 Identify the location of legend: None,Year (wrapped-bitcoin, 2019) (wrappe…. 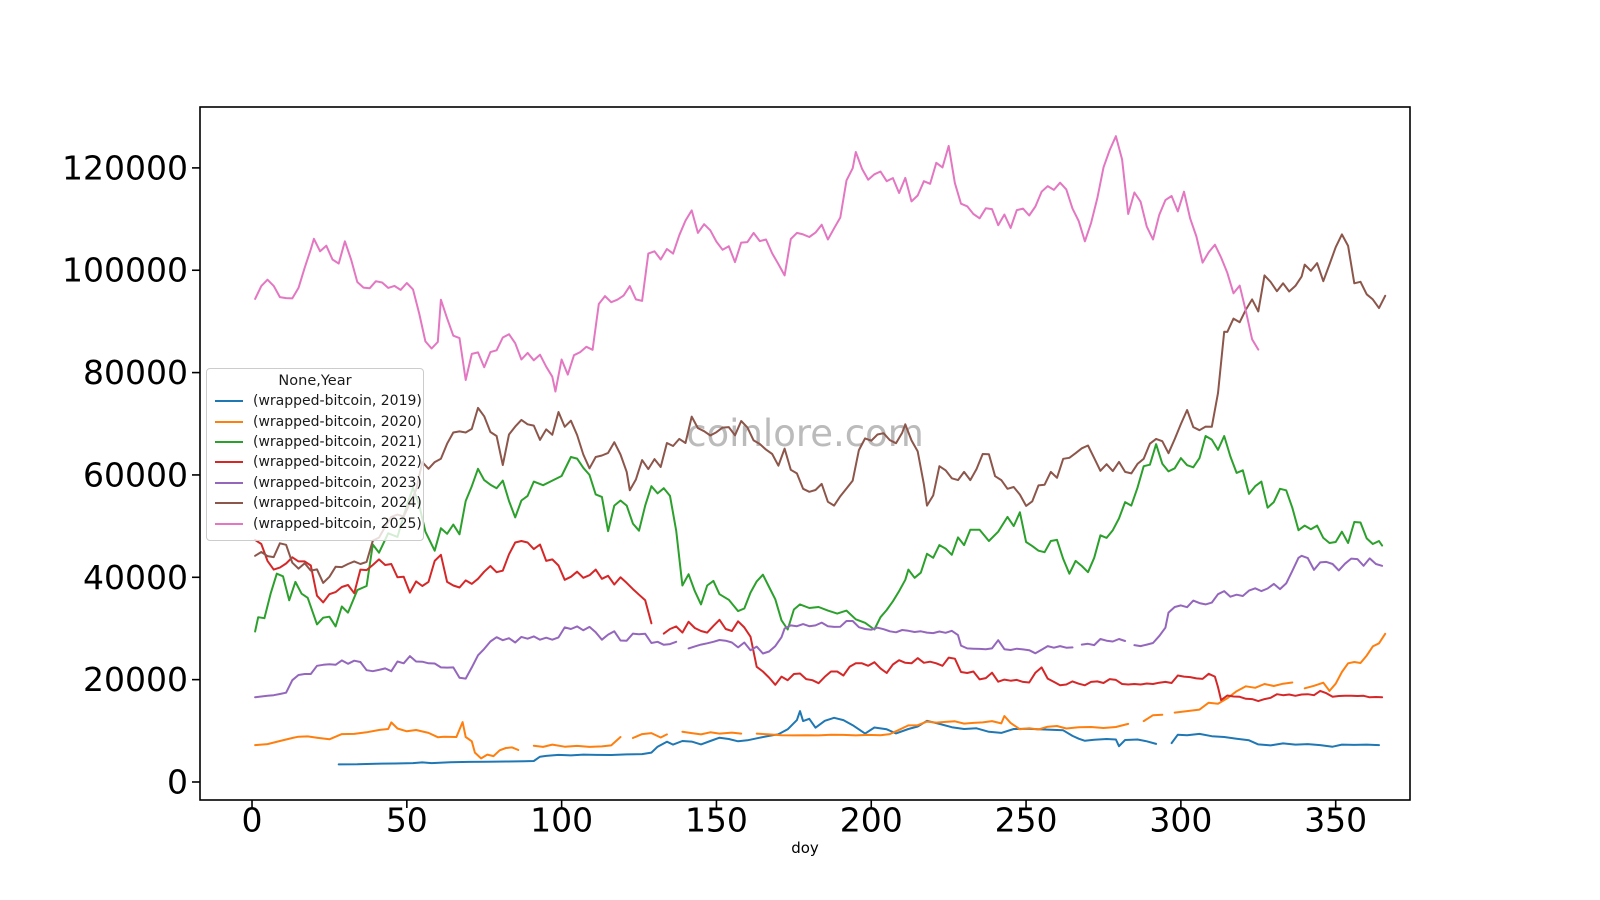
(315, 454).